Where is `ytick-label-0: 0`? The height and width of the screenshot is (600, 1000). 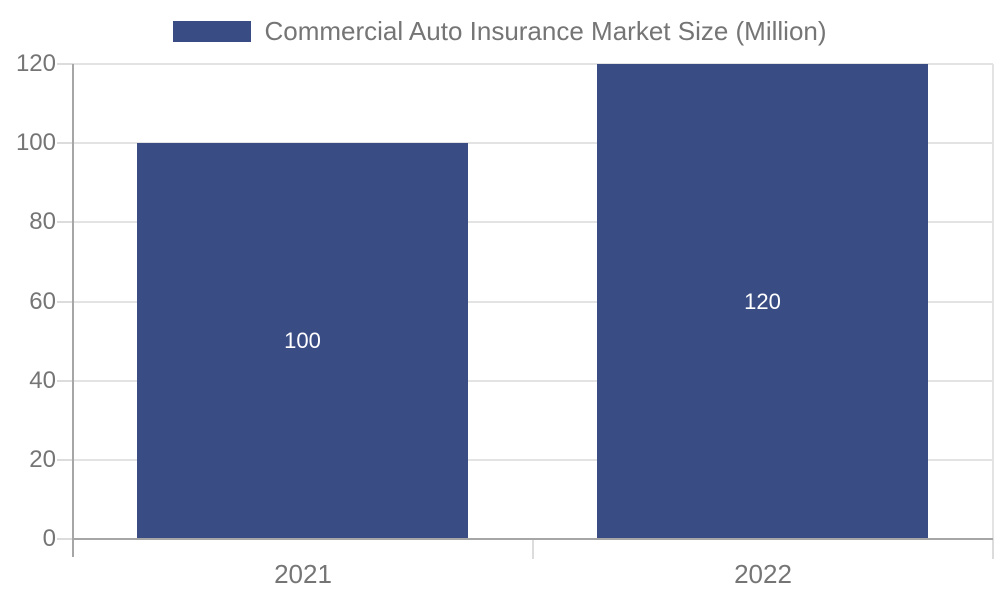
ytick-label-0: 0 is located at coordinates (49, 538).